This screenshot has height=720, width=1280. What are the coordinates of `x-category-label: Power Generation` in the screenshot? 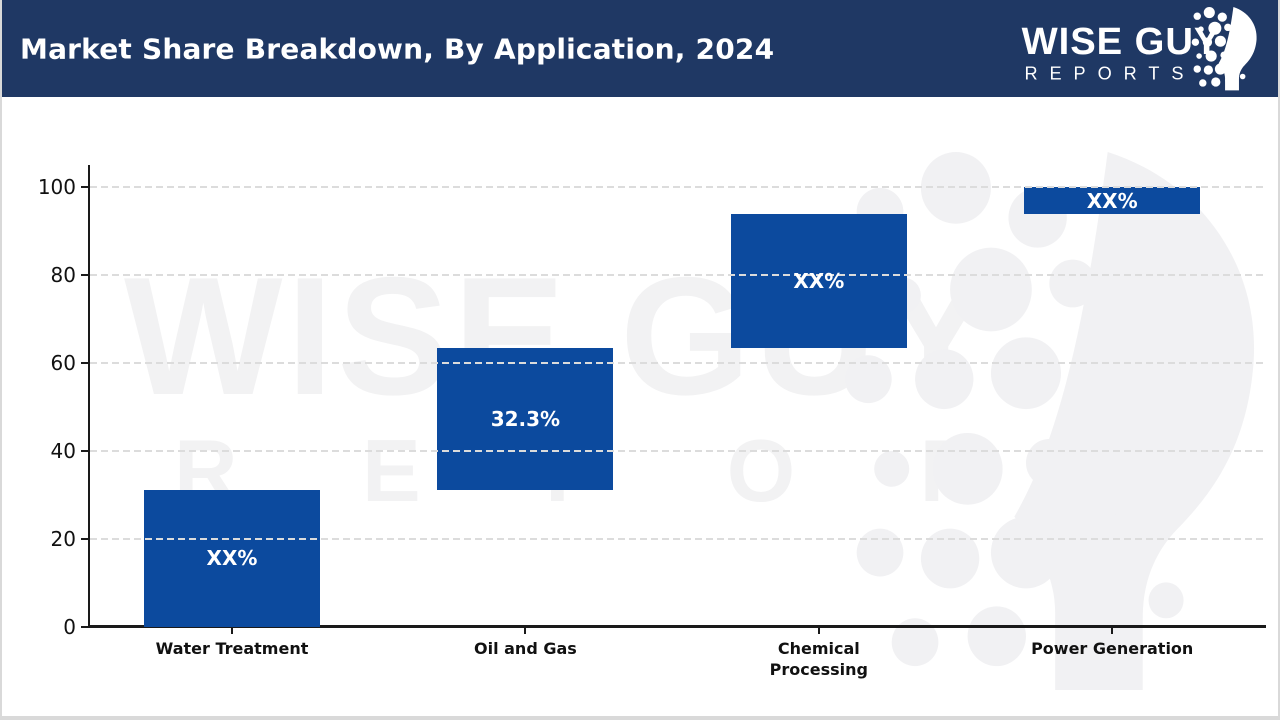 It's located at (1112, 648).